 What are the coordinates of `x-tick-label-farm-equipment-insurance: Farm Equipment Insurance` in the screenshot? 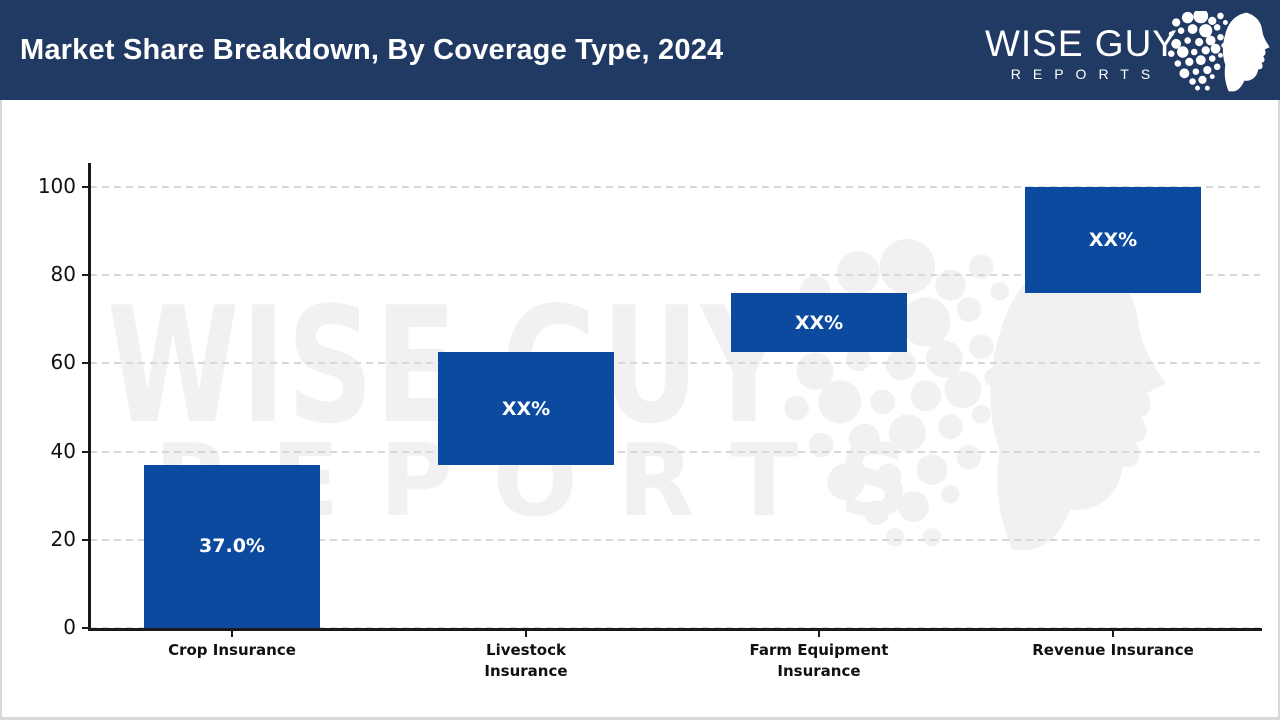 It's located at (819, 661).